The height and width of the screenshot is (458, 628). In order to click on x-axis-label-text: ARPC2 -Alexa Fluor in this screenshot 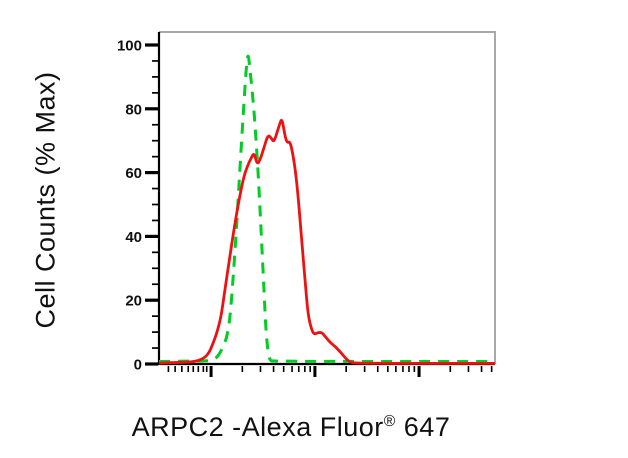, I will do `click(257, 427)`.